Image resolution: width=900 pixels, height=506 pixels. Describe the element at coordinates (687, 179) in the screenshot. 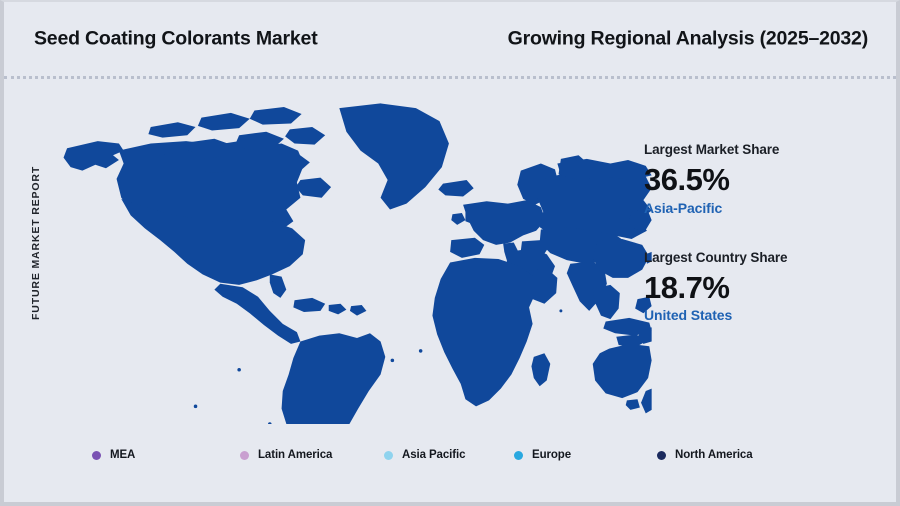

I see `stat-value: 36.5%` at that location.